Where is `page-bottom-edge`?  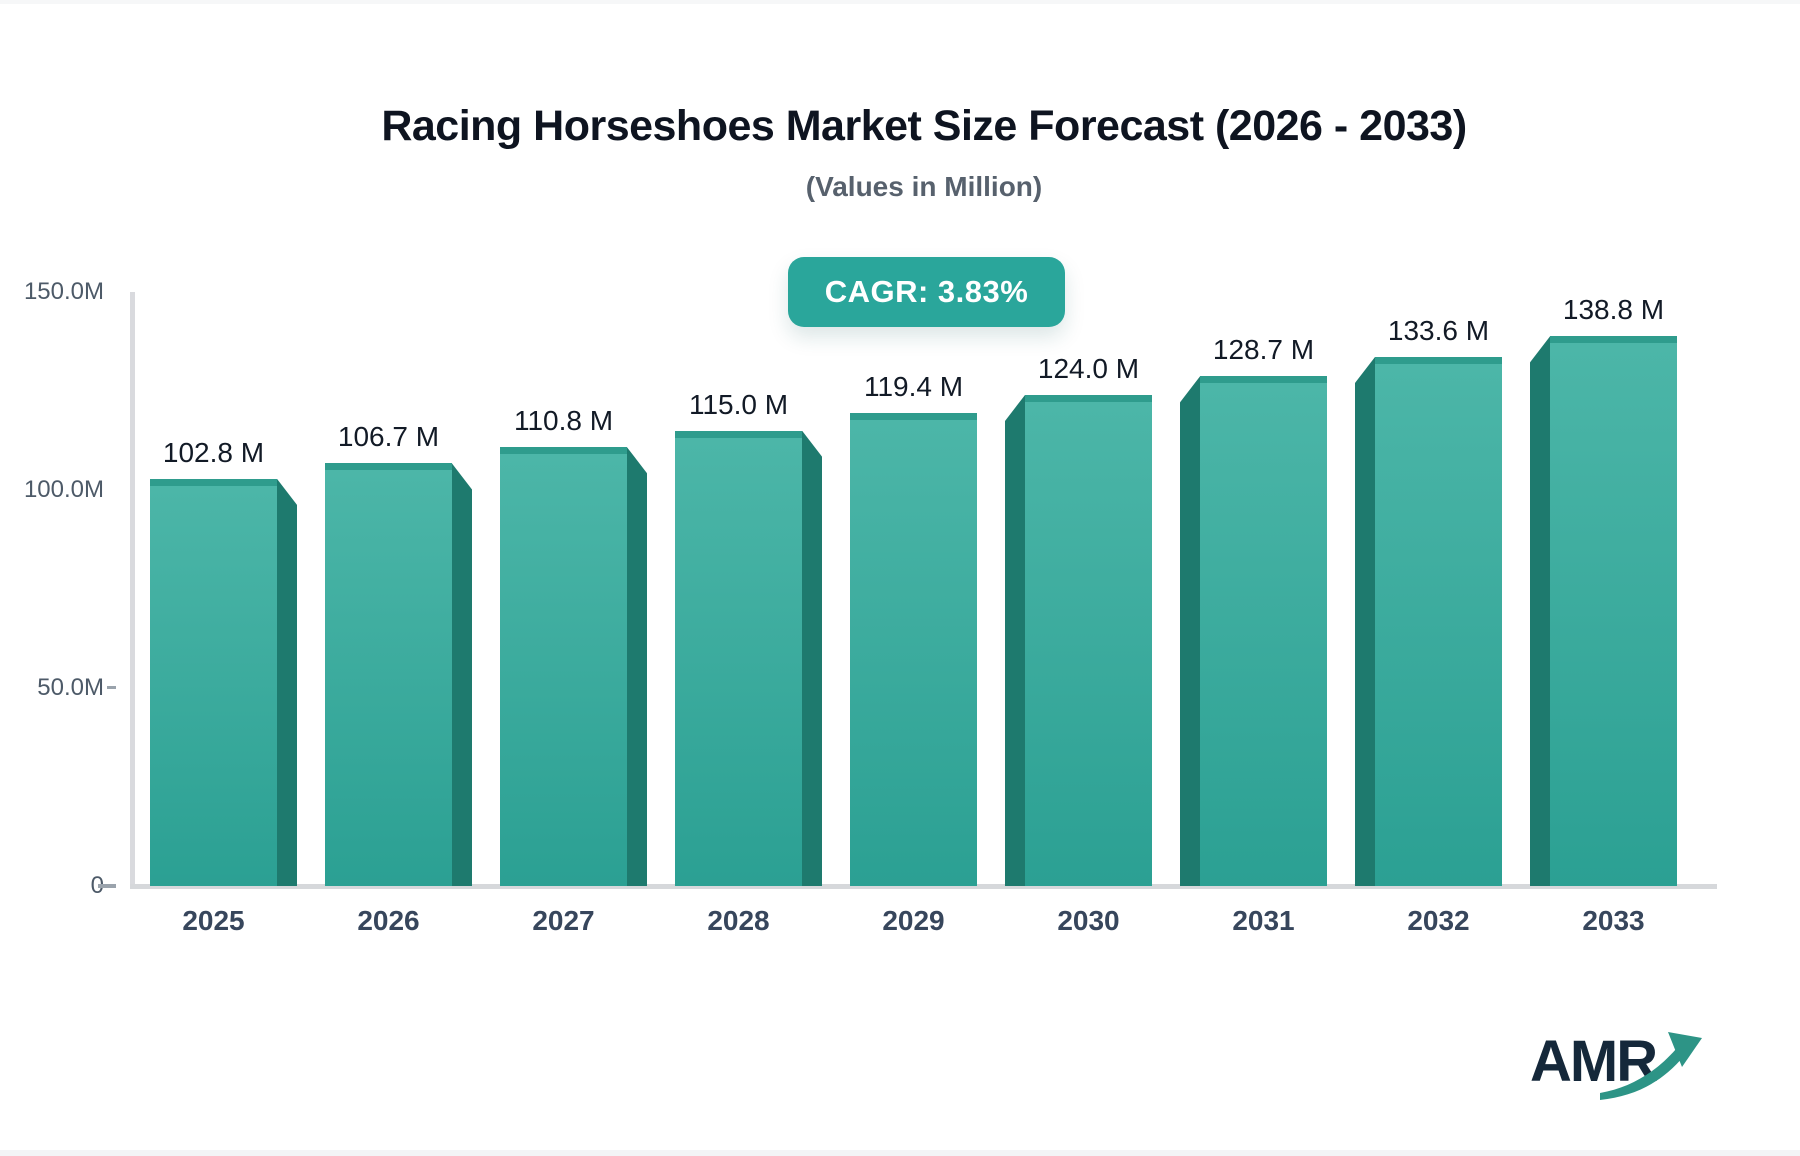
page-bottom-edge is located at coordinates (900, 1153).